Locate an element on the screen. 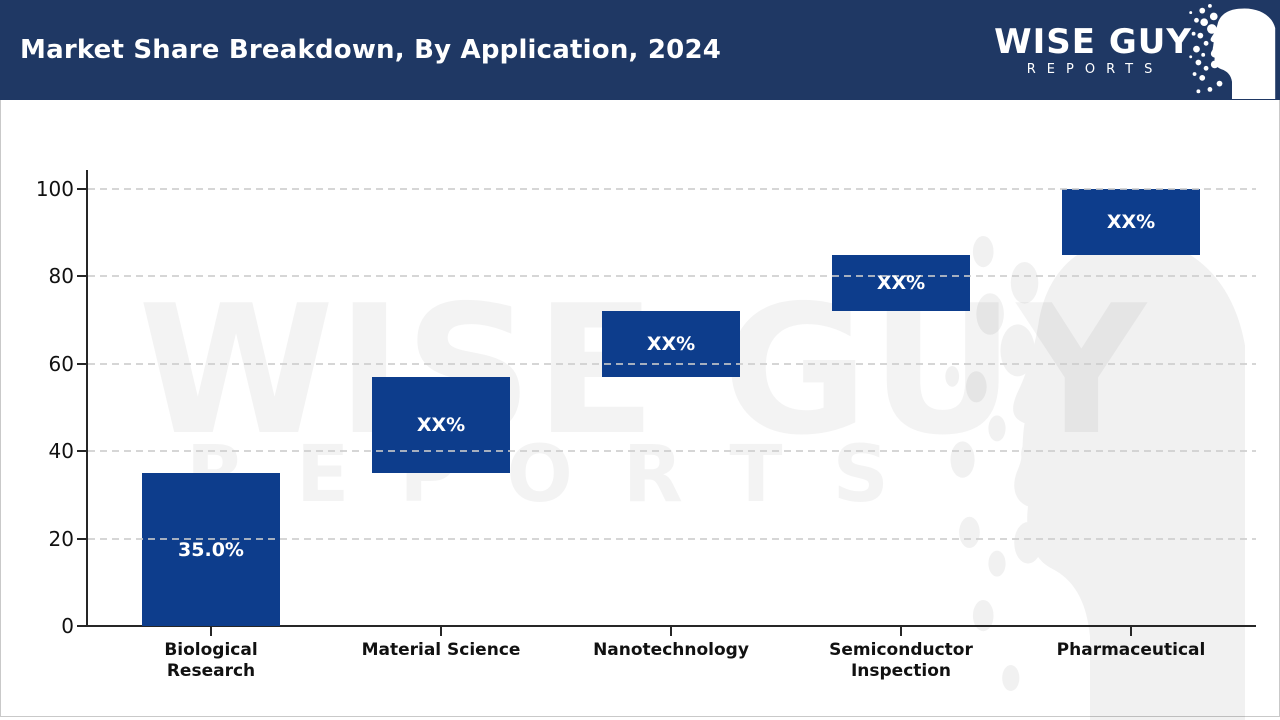 This screenshot has width=1280, height=720. y-tick-label: 40 is located at coordinates (61, 451).